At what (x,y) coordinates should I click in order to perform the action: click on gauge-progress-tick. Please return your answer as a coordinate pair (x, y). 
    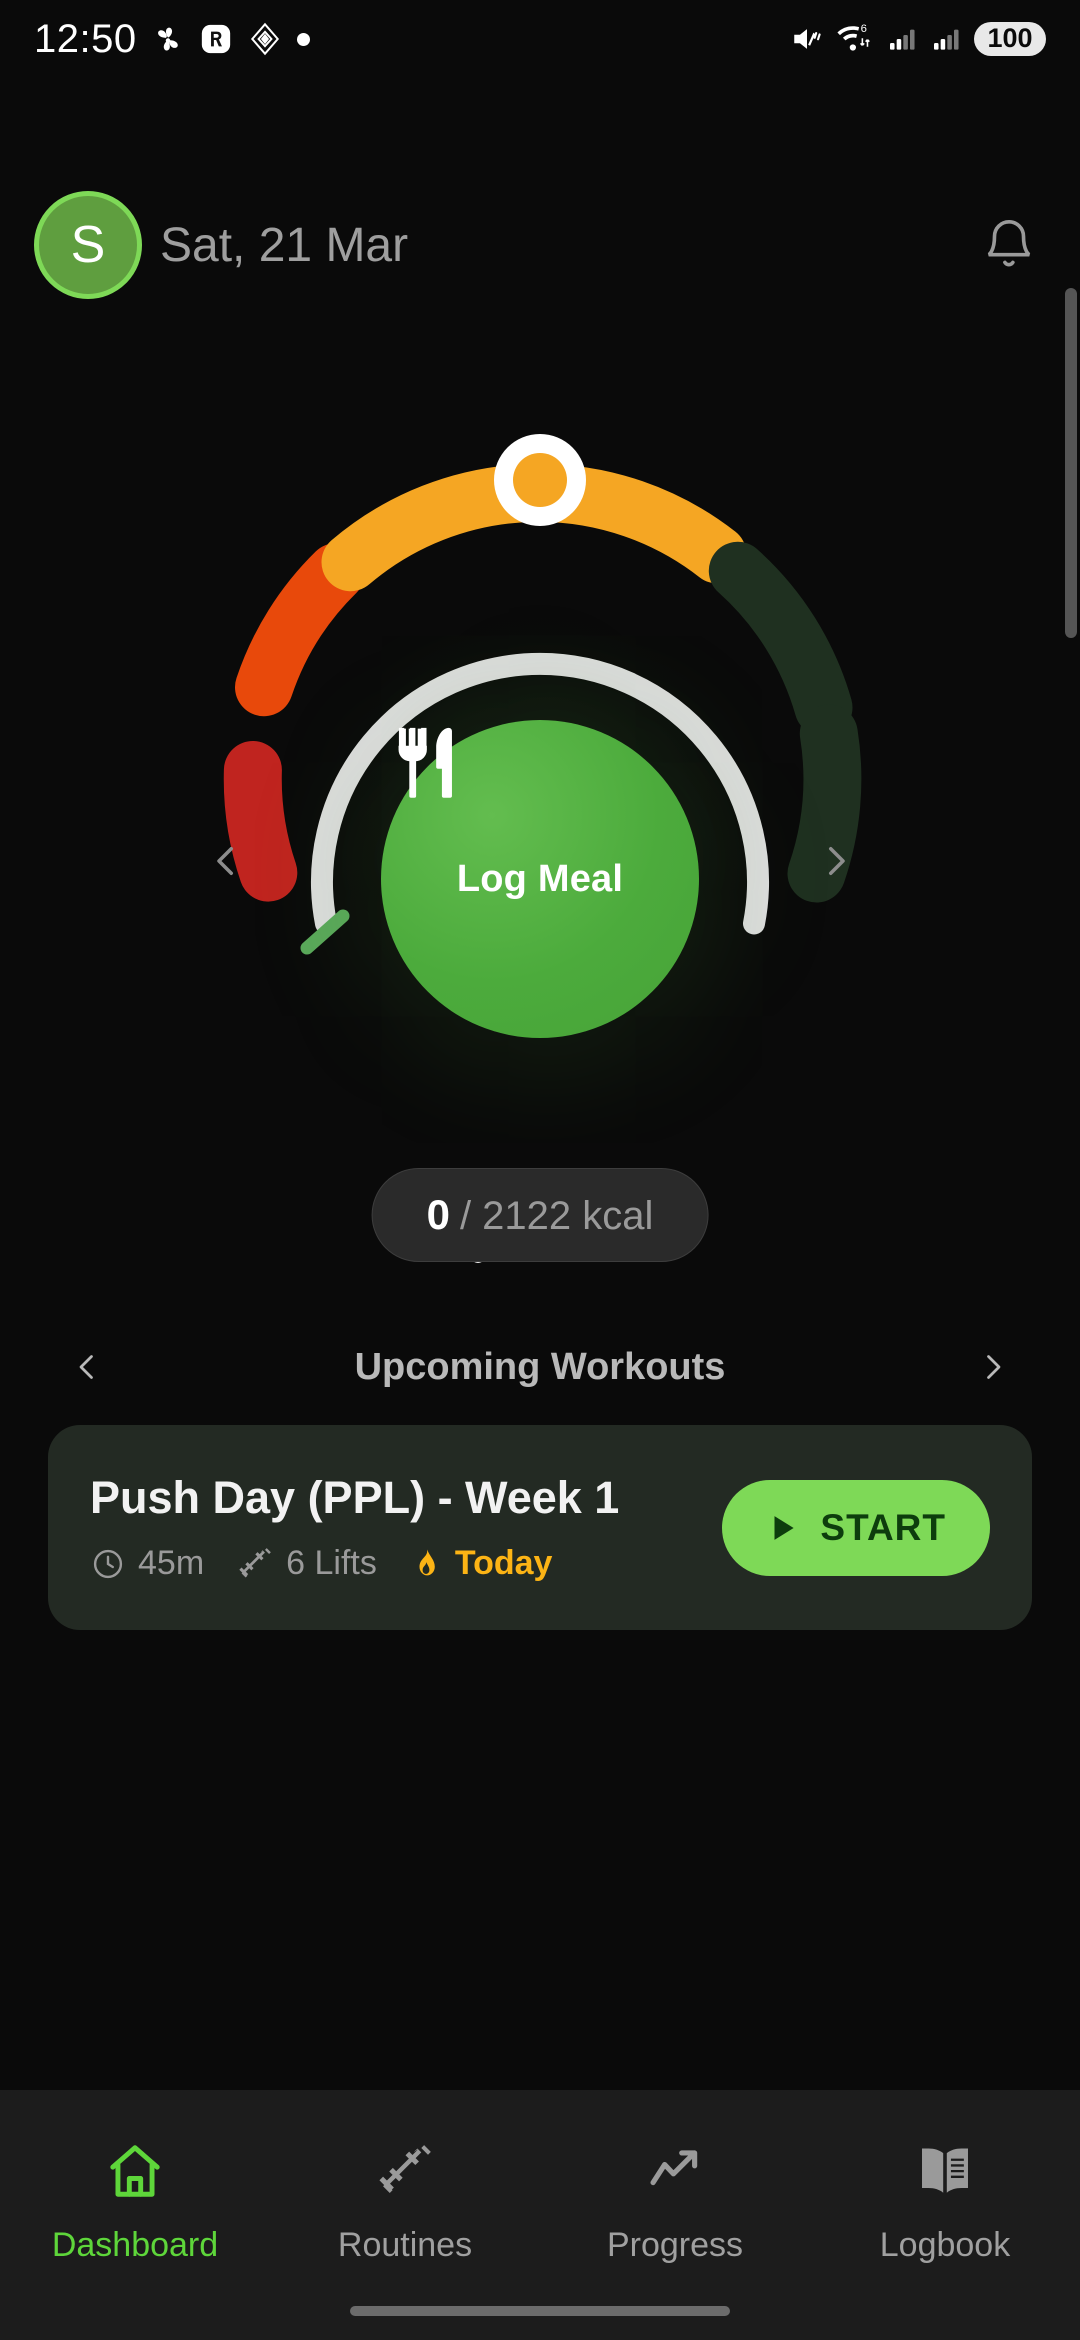
    Looking at the image, I should click on (325, 932).